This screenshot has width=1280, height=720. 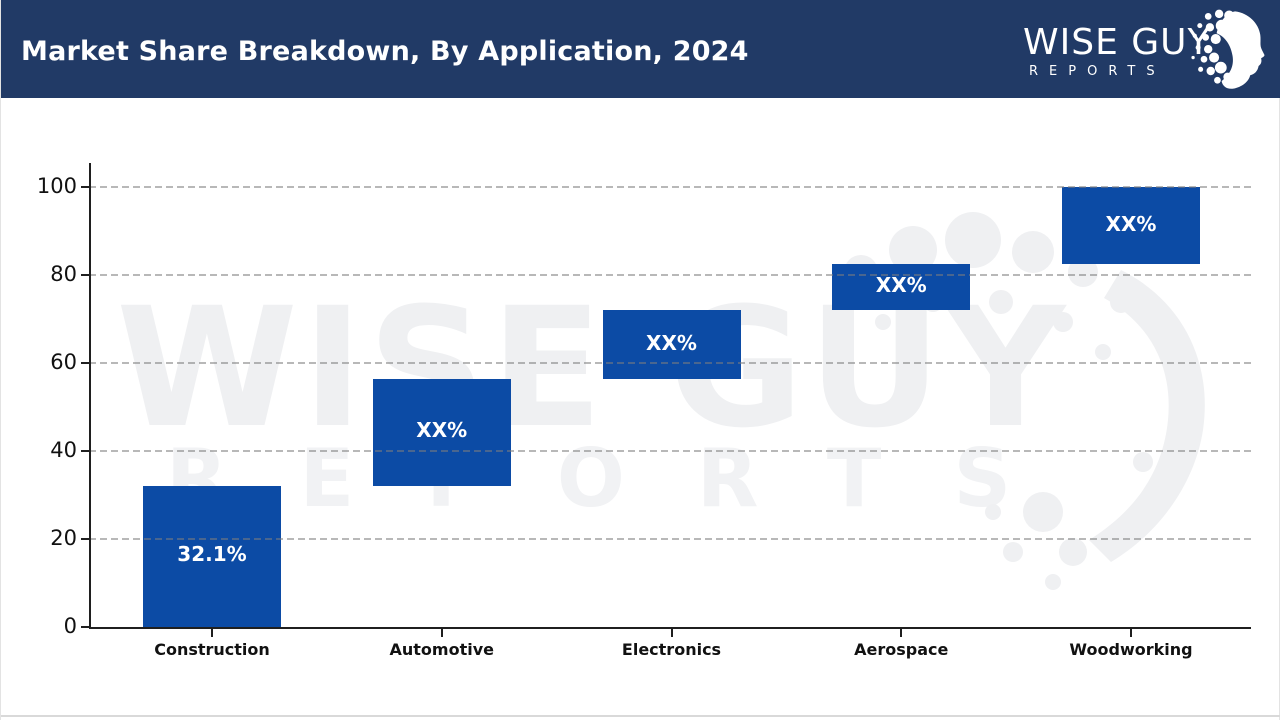 I want to click on x-axis-line, so click(x=670, y=628).